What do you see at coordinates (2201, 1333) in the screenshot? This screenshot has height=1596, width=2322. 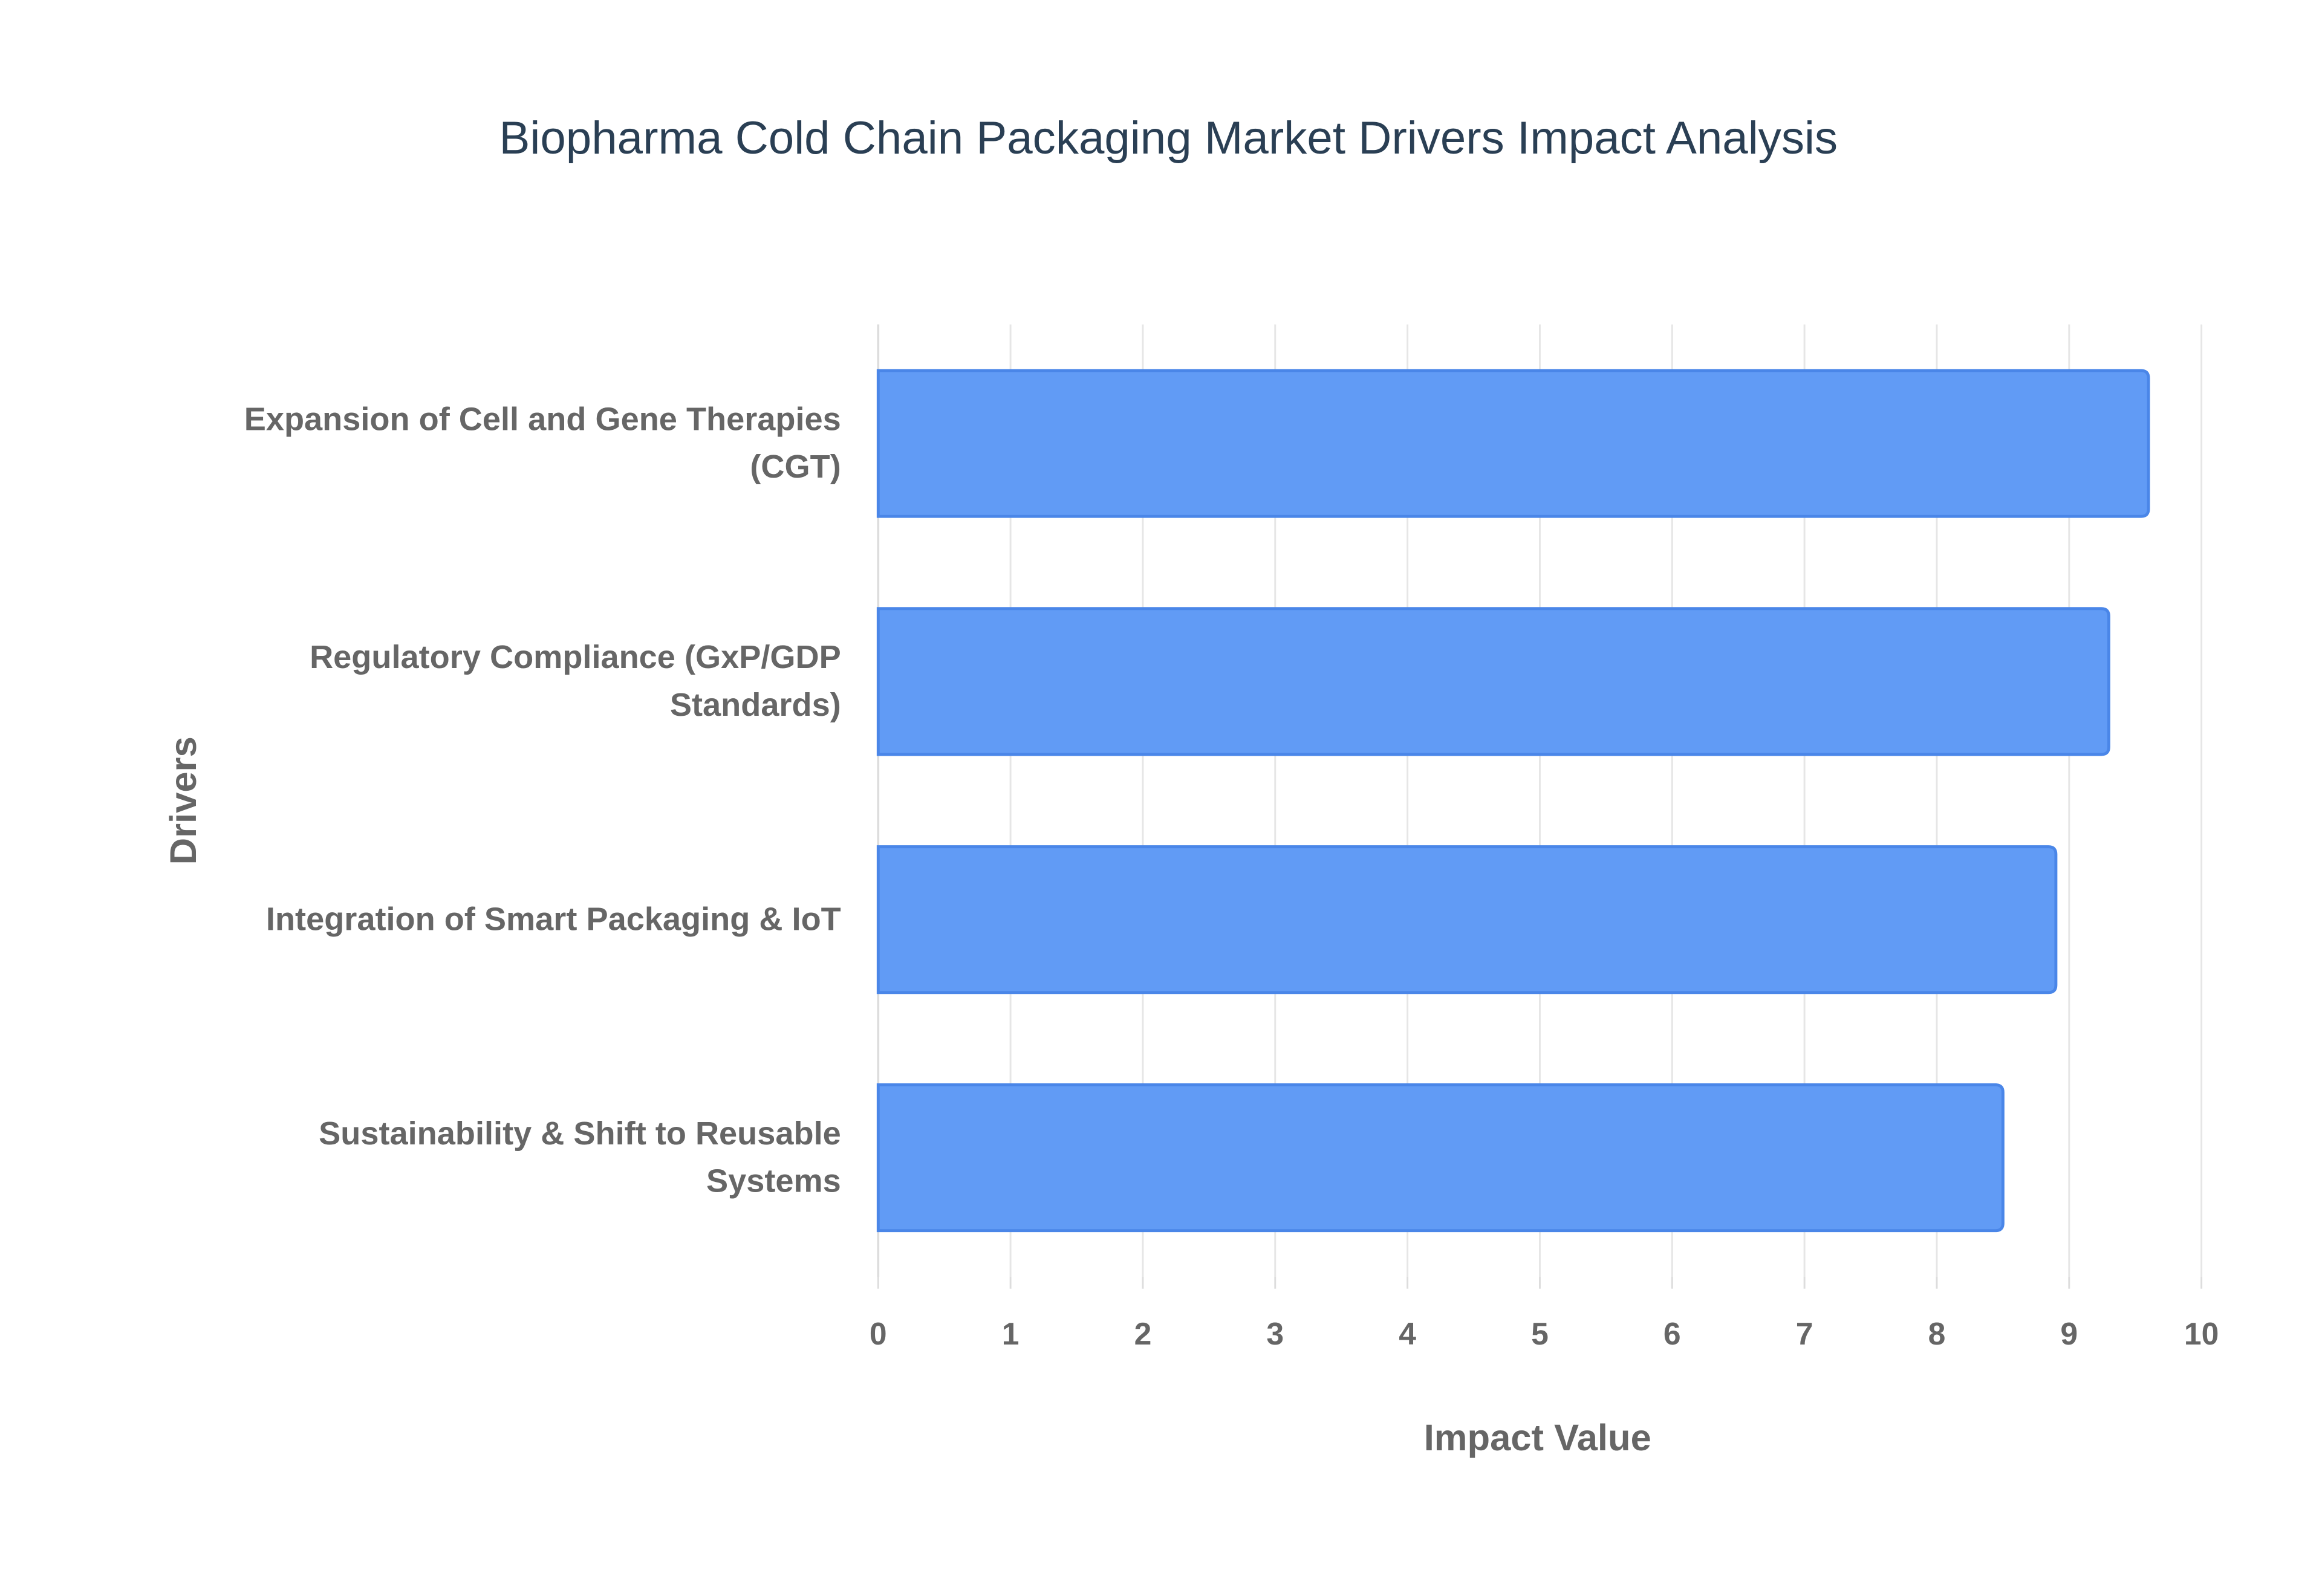 I see `x-tick-label: 10` at bounding box center [2201, 1333].